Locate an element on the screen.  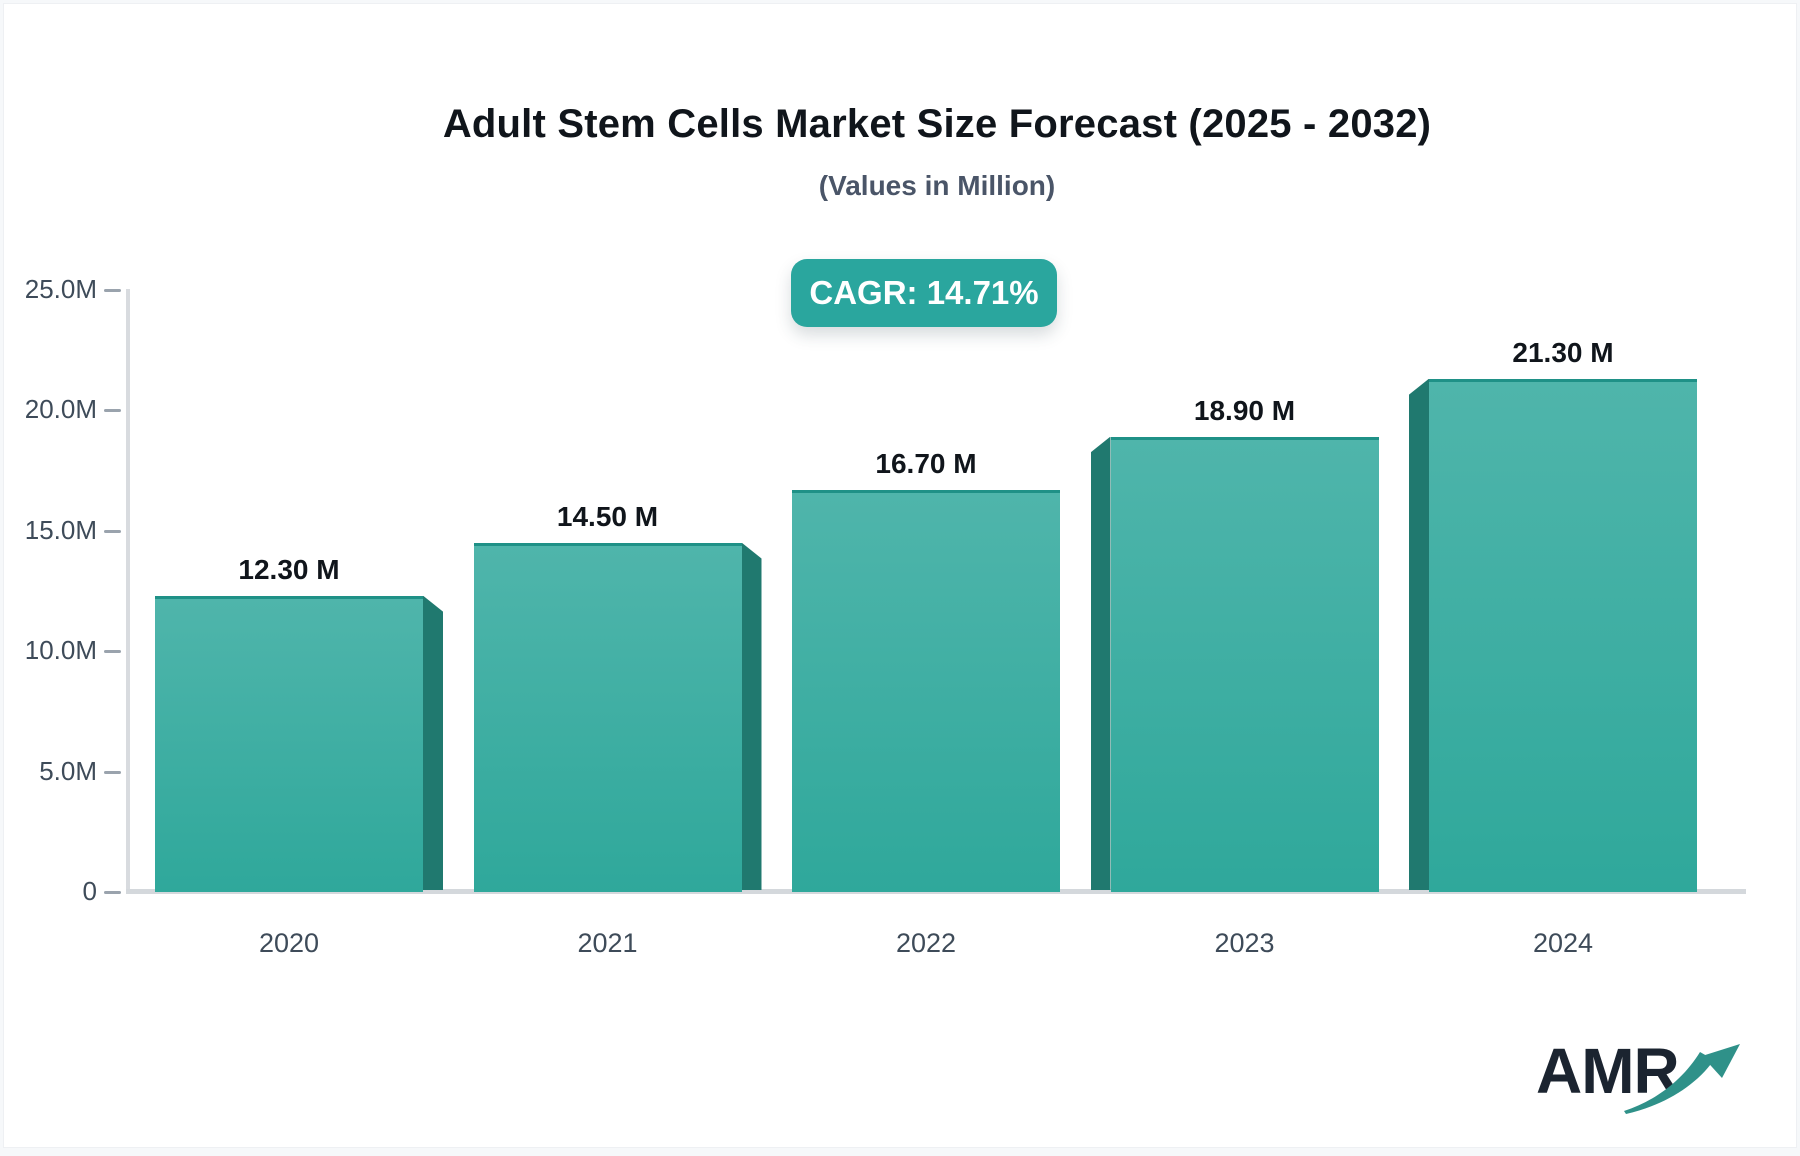
logo-text: AMR is located at coordinates (1608, 1071).